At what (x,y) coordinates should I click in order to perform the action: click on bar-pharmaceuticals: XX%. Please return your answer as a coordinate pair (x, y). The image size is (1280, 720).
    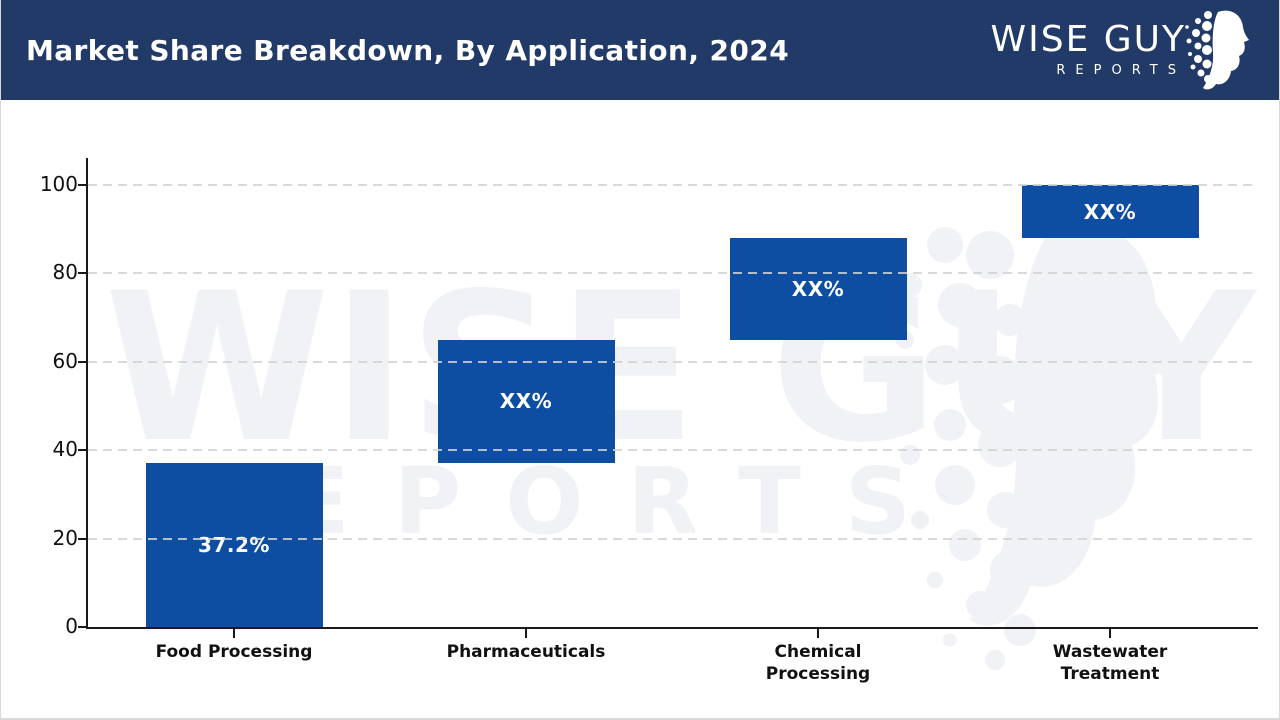
    Looking at the image, I should click on (526, 401).